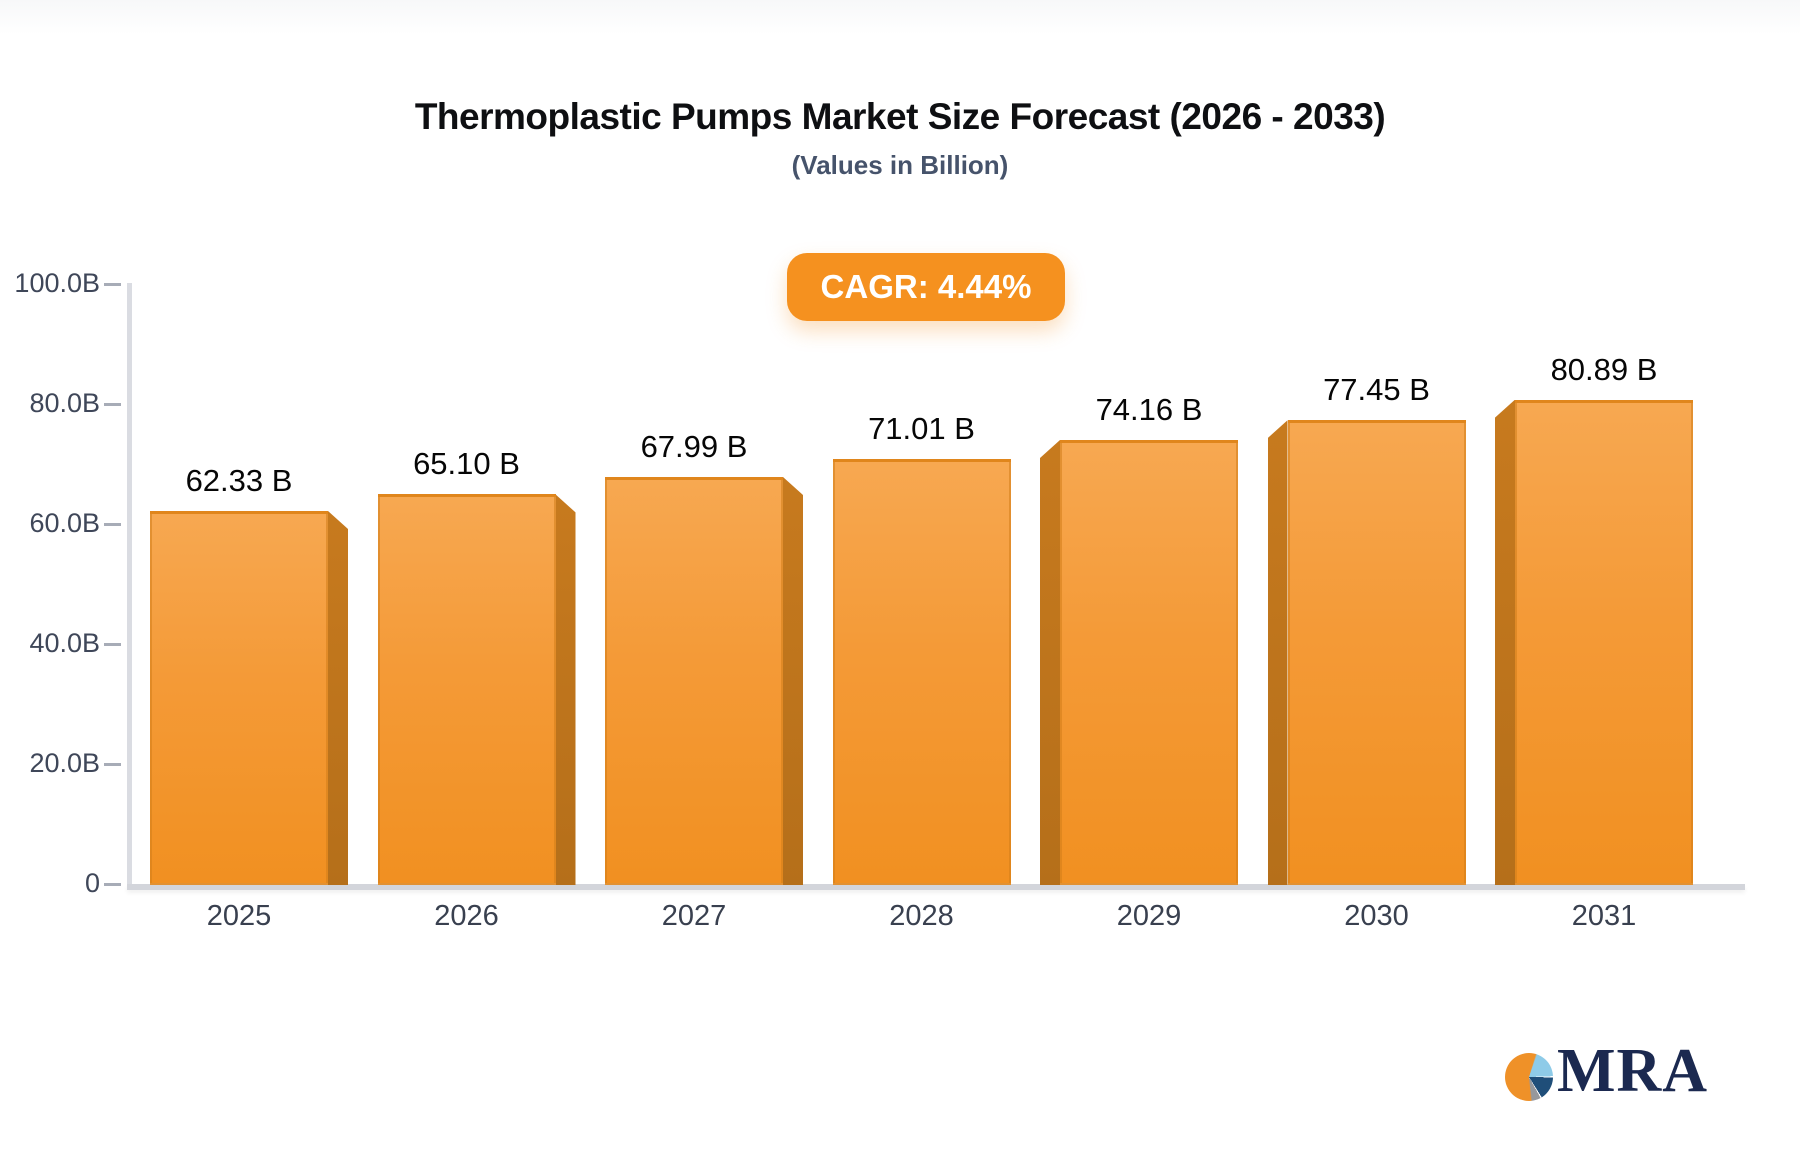  Describe the element at coordinates (694, 447) in the screenshot. I see `bar-value-label: 67.99 B` at that location.